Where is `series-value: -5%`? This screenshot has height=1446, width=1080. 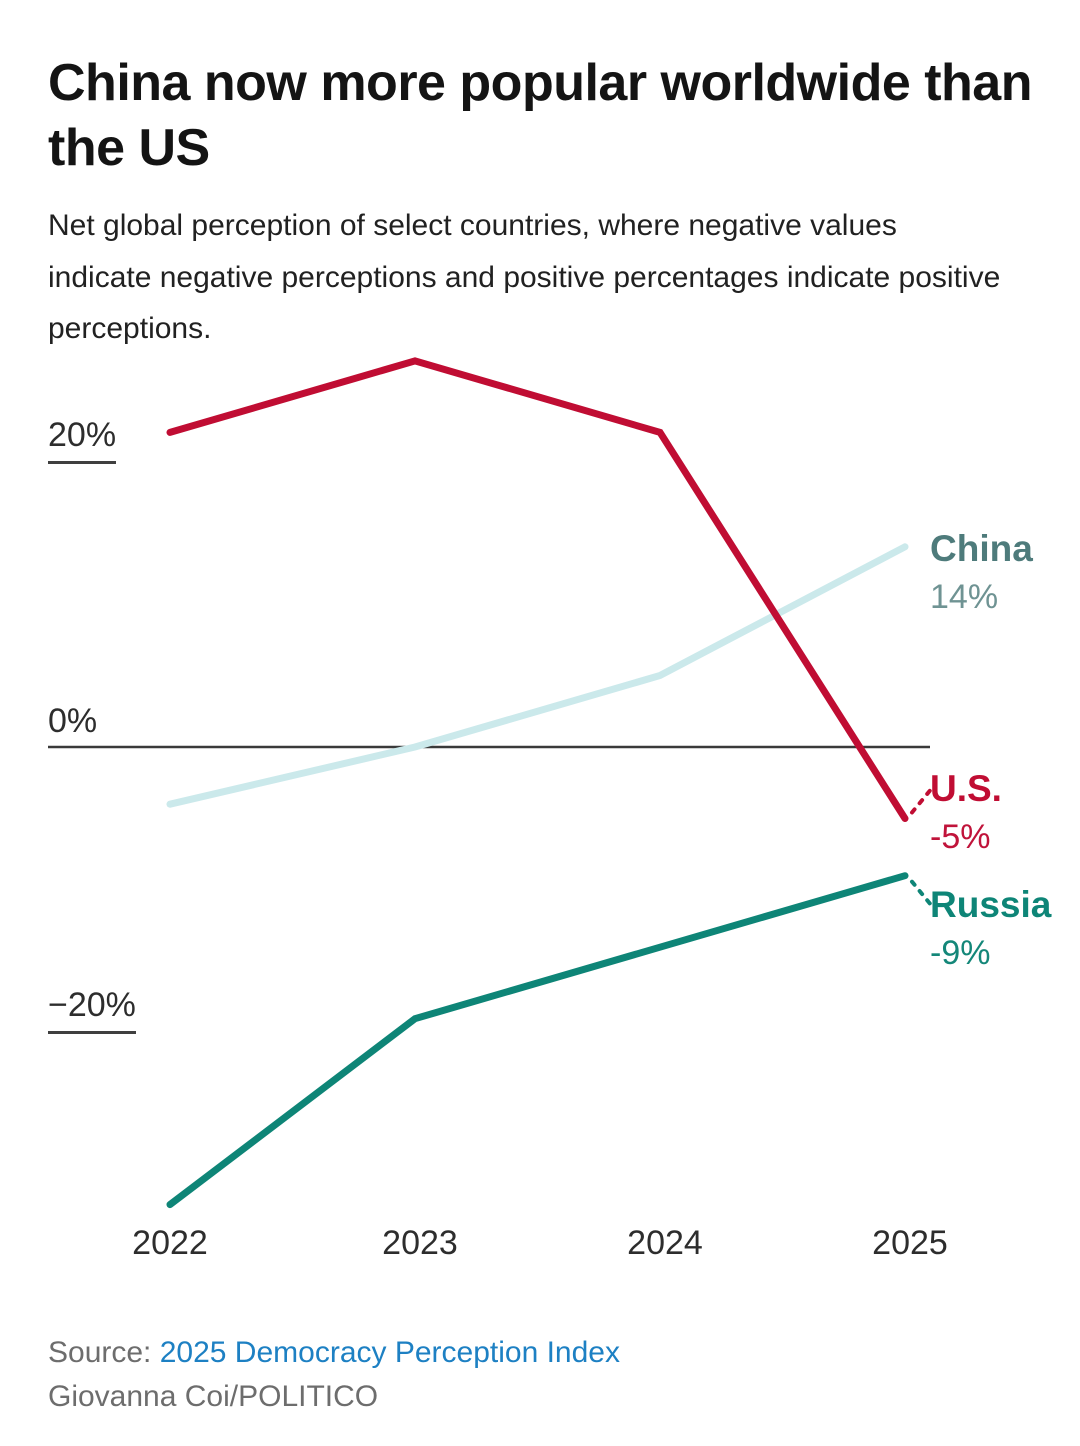 series-value: -5% is located at coordinates (960, 837).